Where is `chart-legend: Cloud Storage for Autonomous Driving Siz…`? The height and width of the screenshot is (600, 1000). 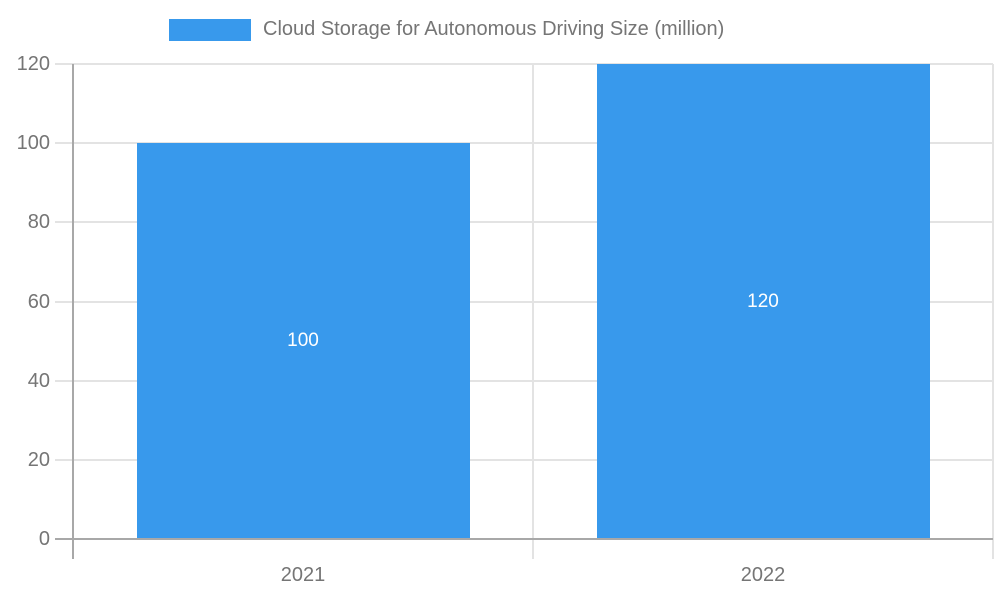 chart-legend: Cloud Storage for Autonomous Driving Siz… is located at coordinates (446, 29).